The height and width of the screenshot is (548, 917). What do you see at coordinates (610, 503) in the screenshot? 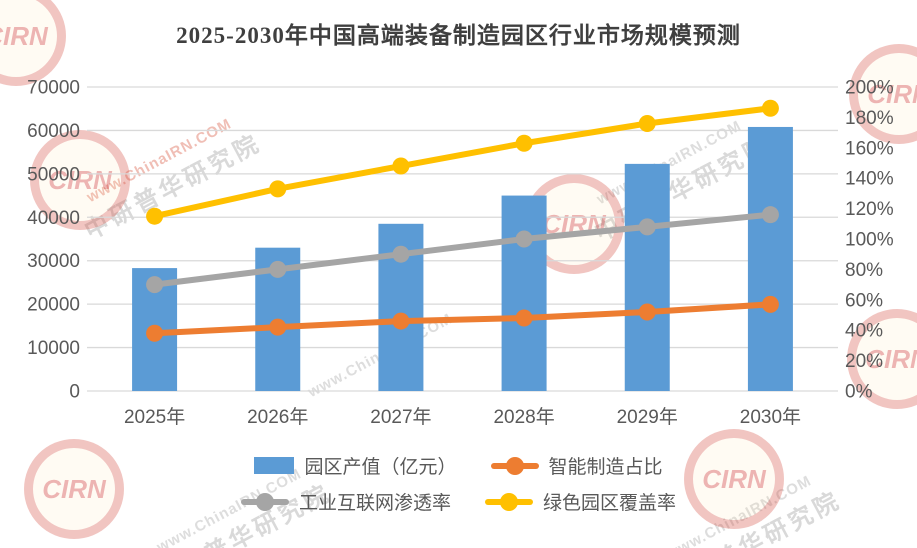
I see `legend-label: 绿色园区覆盖率` at bounding box center [610, 503].